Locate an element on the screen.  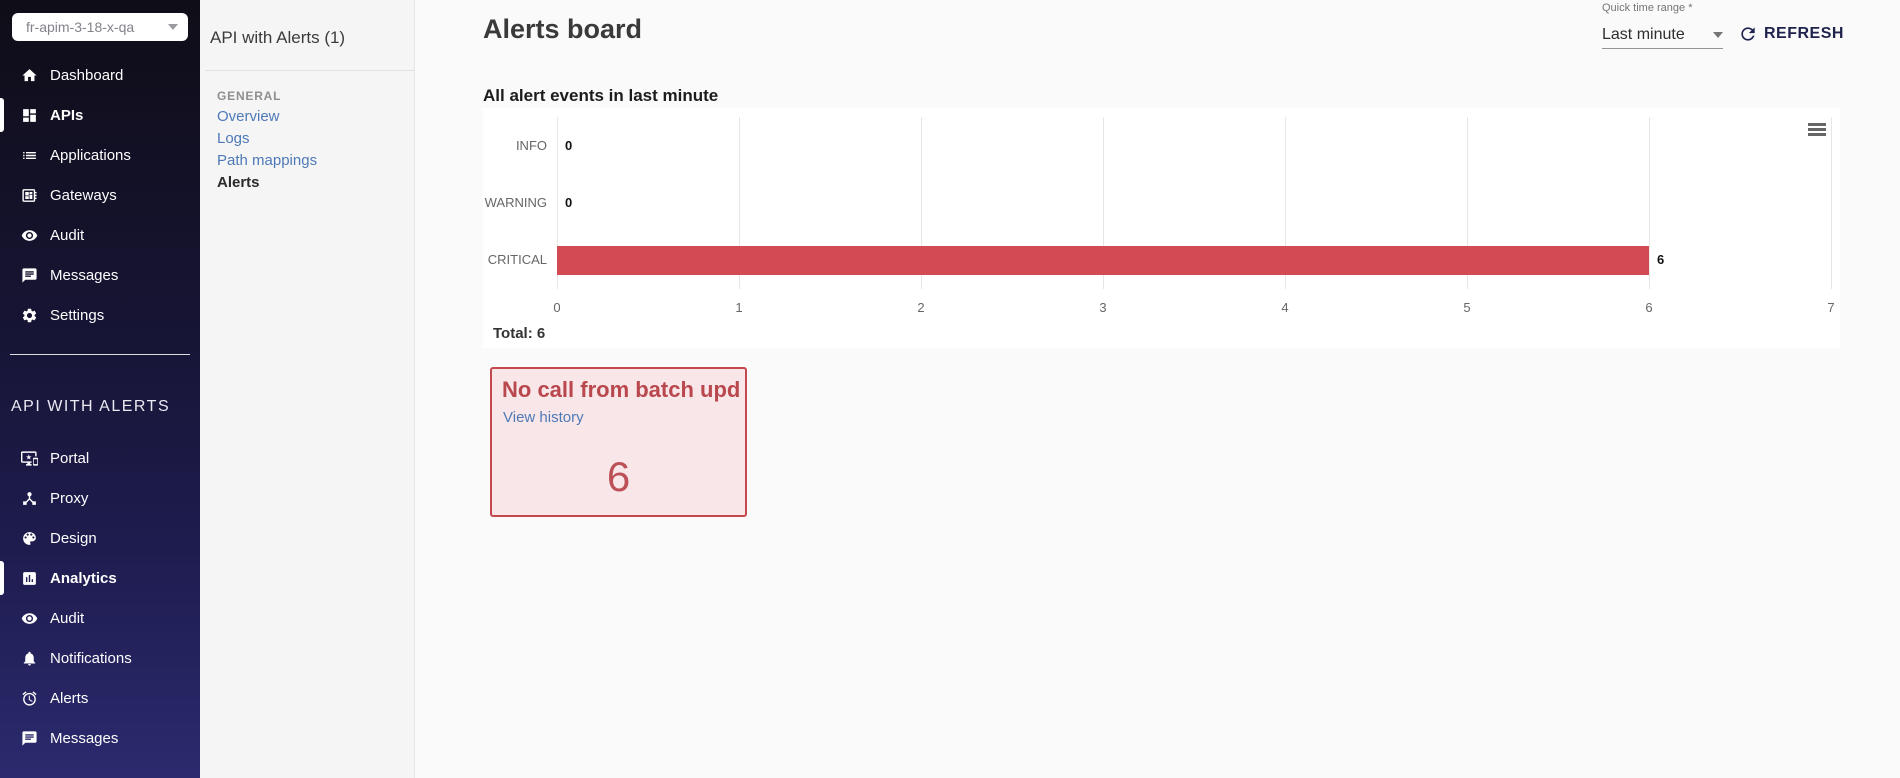
x-axis-tick-label: 6 is located at coordinates (1649, 307).